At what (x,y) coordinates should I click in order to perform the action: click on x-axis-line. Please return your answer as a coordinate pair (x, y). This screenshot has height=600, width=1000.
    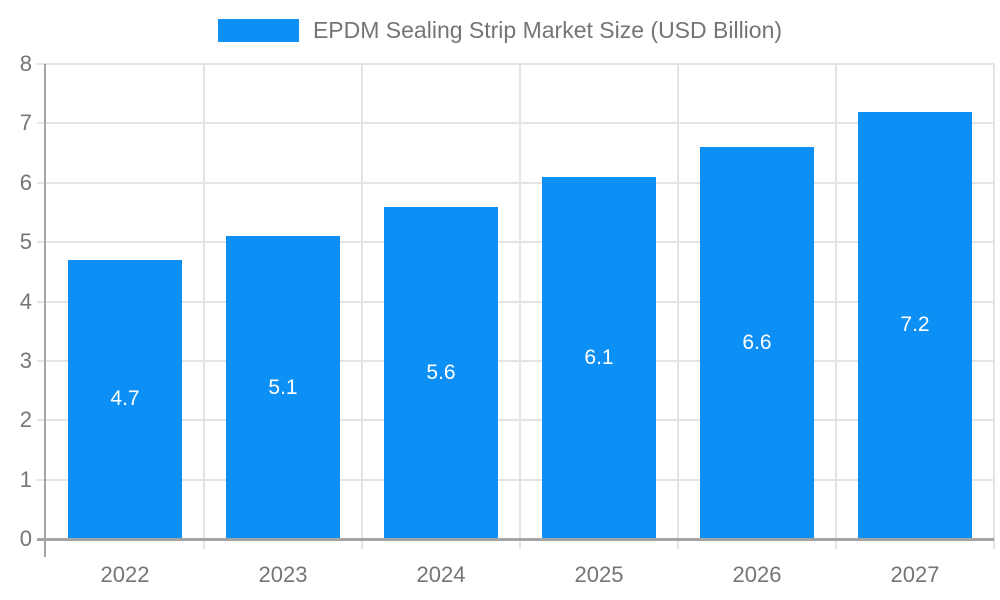
    Looking at the image, I should click on (515, 539).